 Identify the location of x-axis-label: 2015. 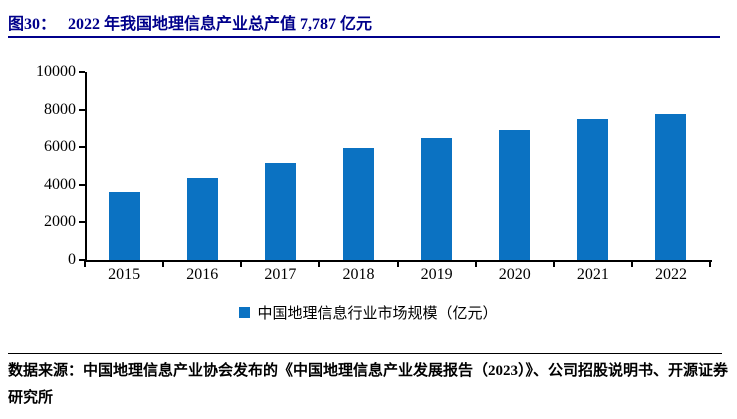
(124, 274).